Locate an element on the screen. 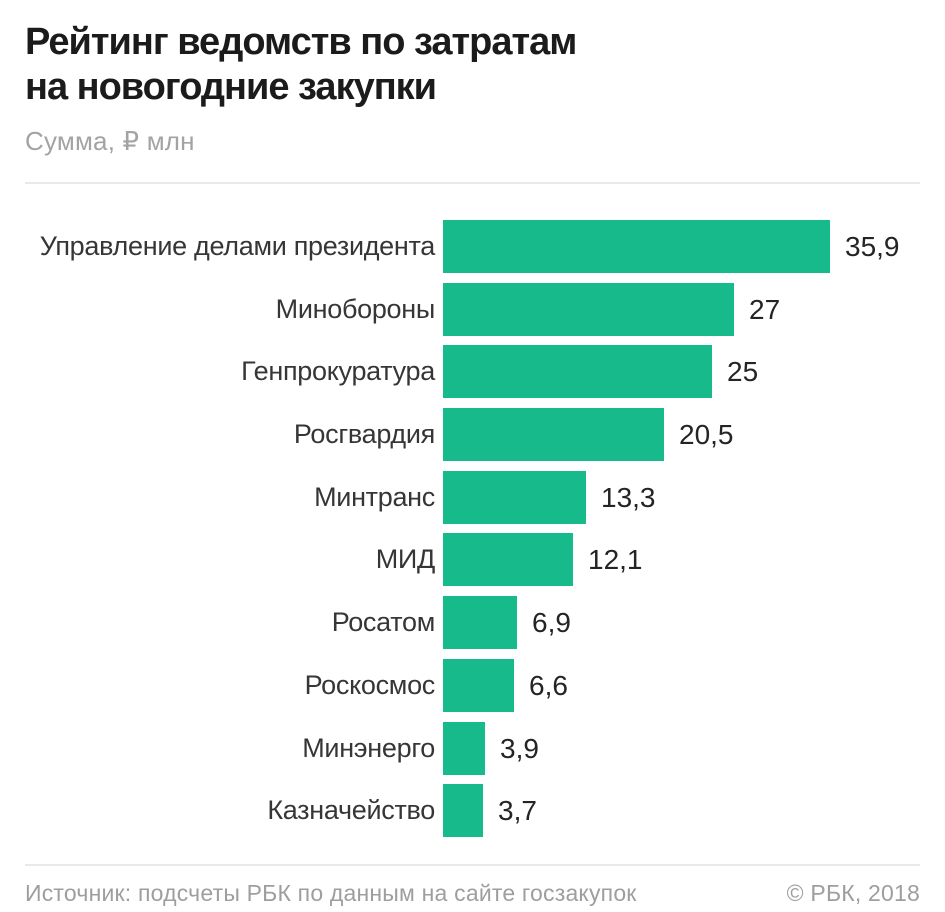  value-label: 25 is located at coordinates (743, 372).